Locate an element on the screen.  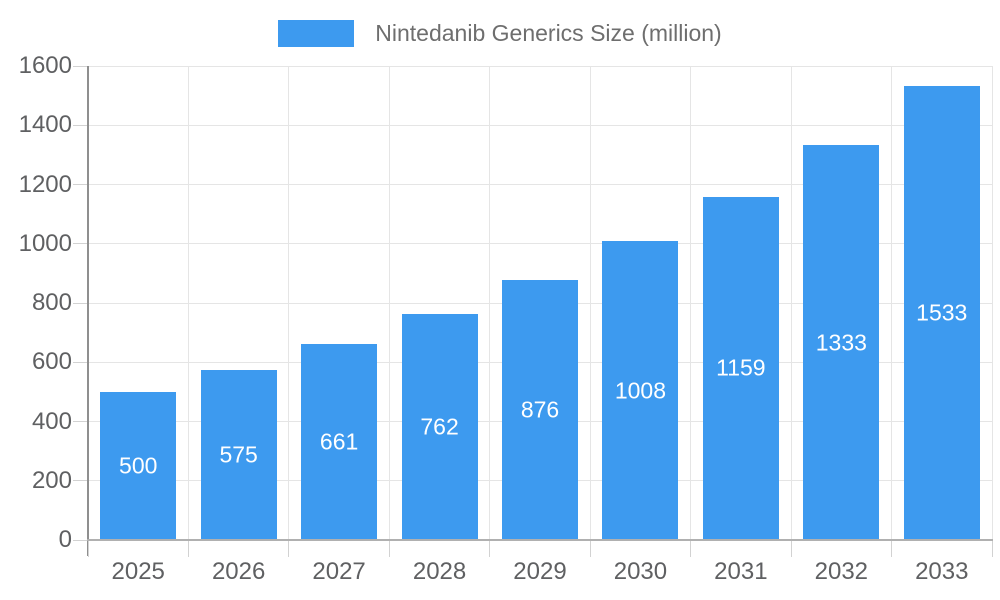
bar-2028: 762 is located at coordinates (439, 427).